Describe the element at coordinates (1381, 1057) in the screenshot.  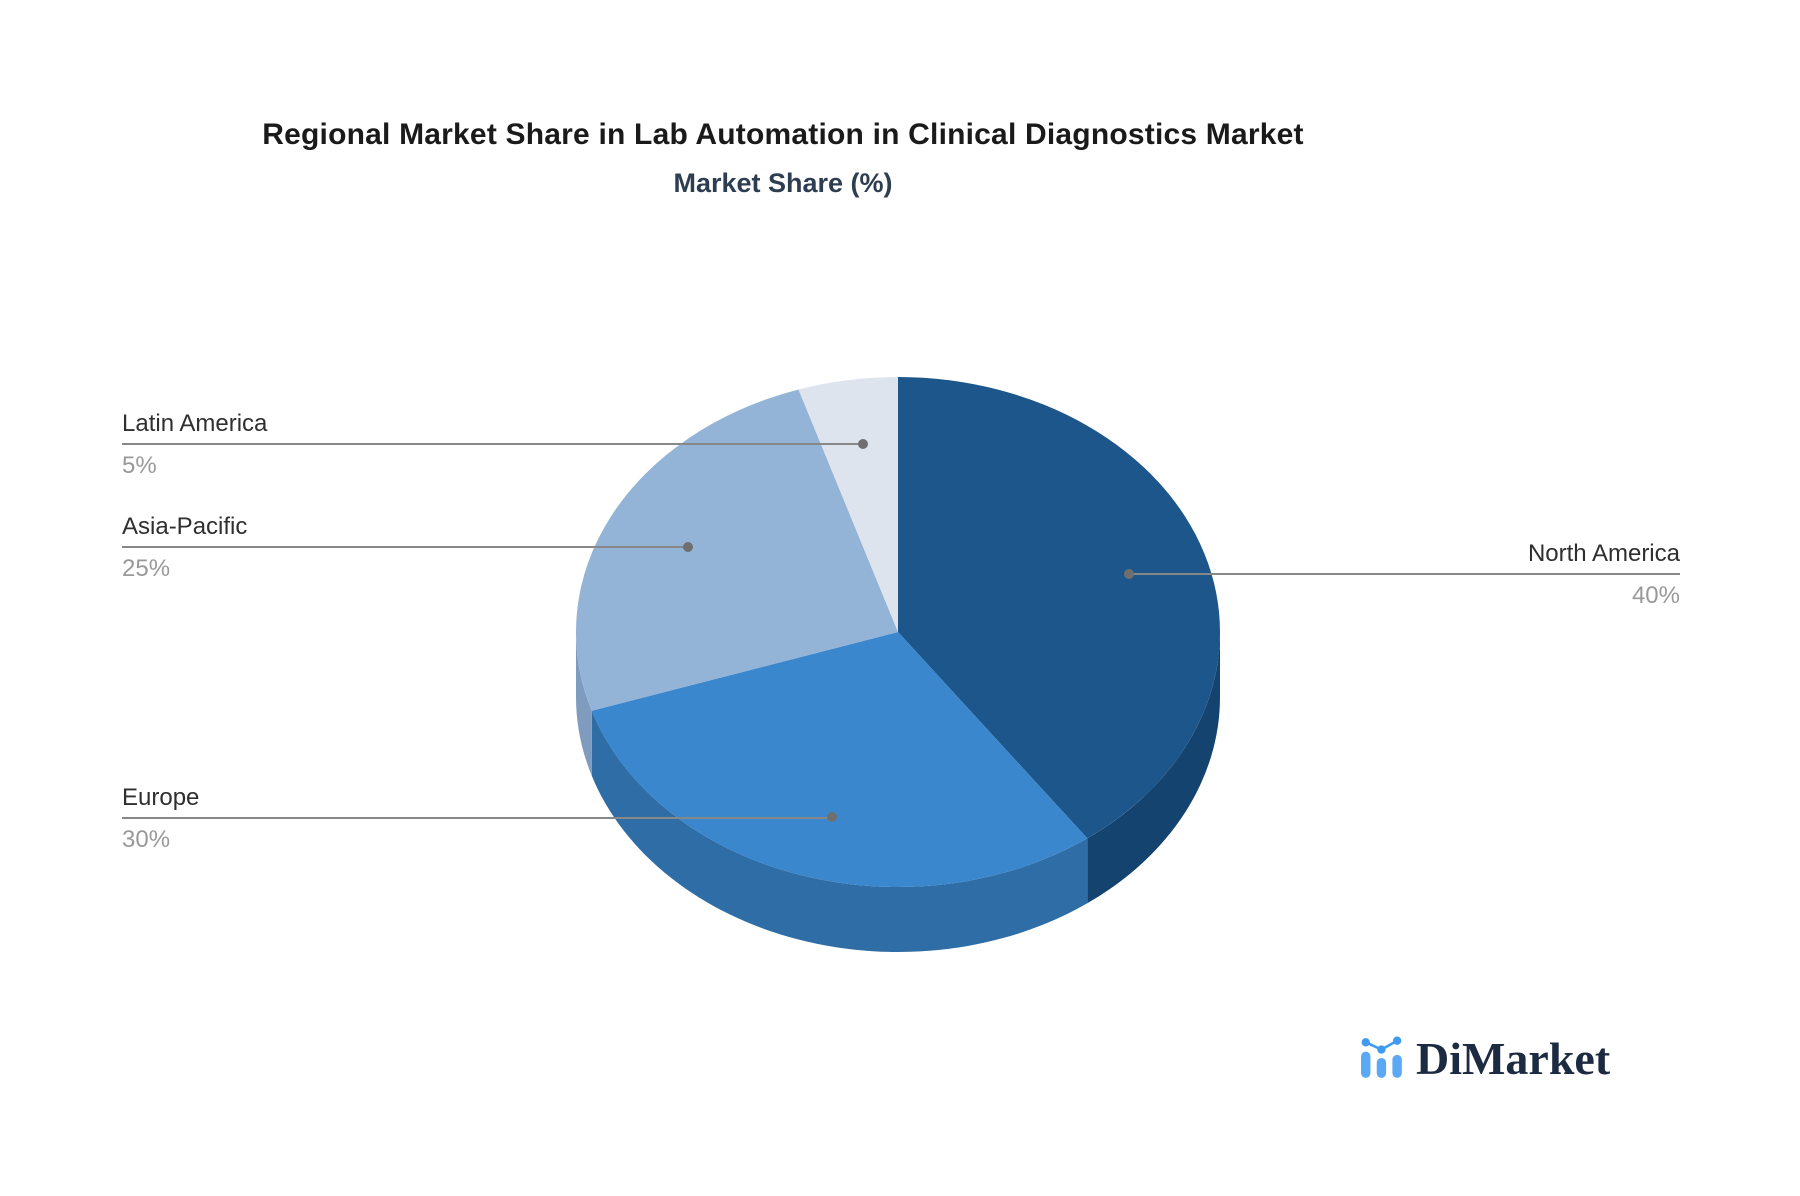
I see `mini-bar-line-chart-icon` at that location.